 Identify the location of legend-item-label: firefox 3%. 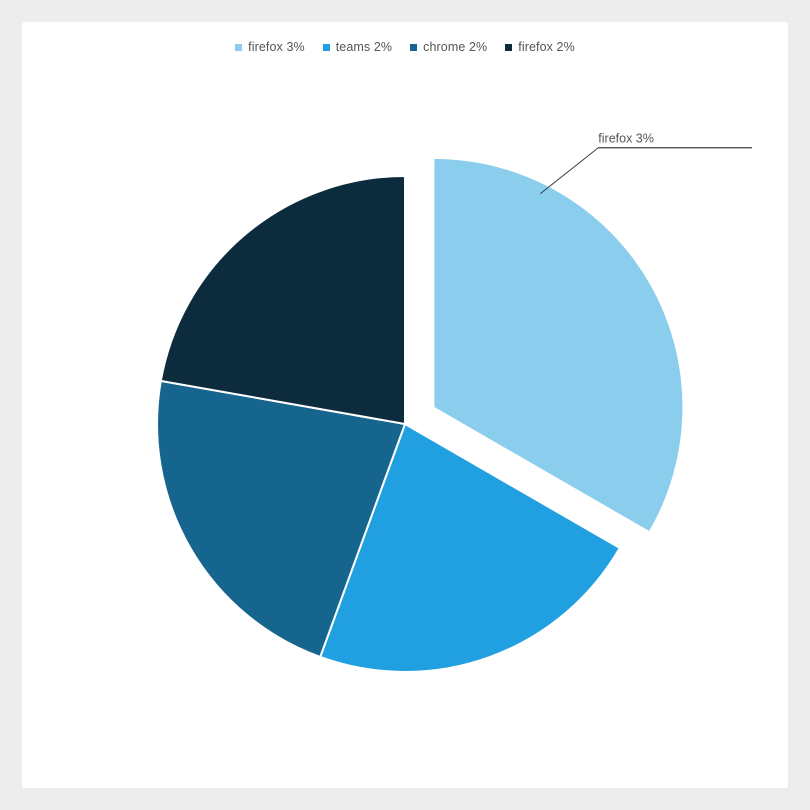
(276, 47).